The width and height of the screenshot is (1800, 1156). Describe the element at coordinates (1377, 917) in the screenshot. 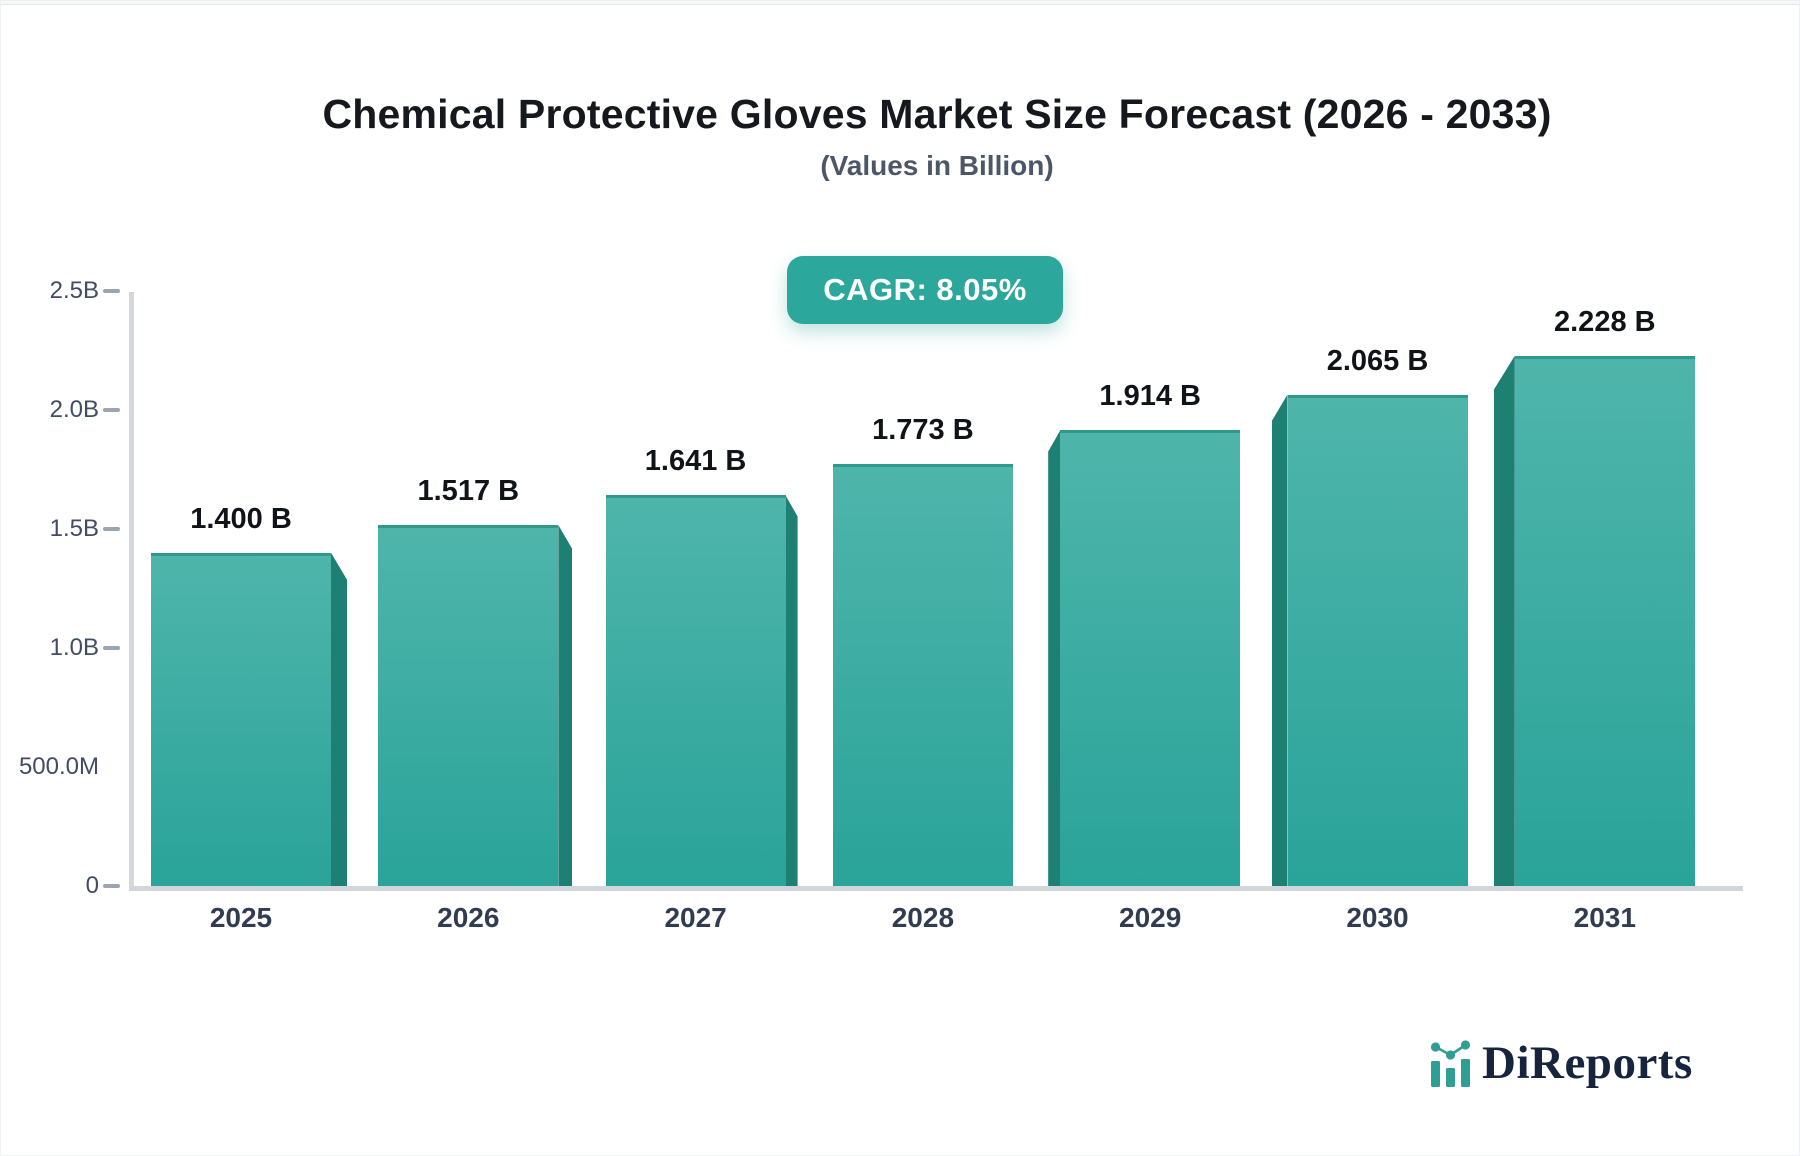

I see `x-axis-label: 2030` at that location.